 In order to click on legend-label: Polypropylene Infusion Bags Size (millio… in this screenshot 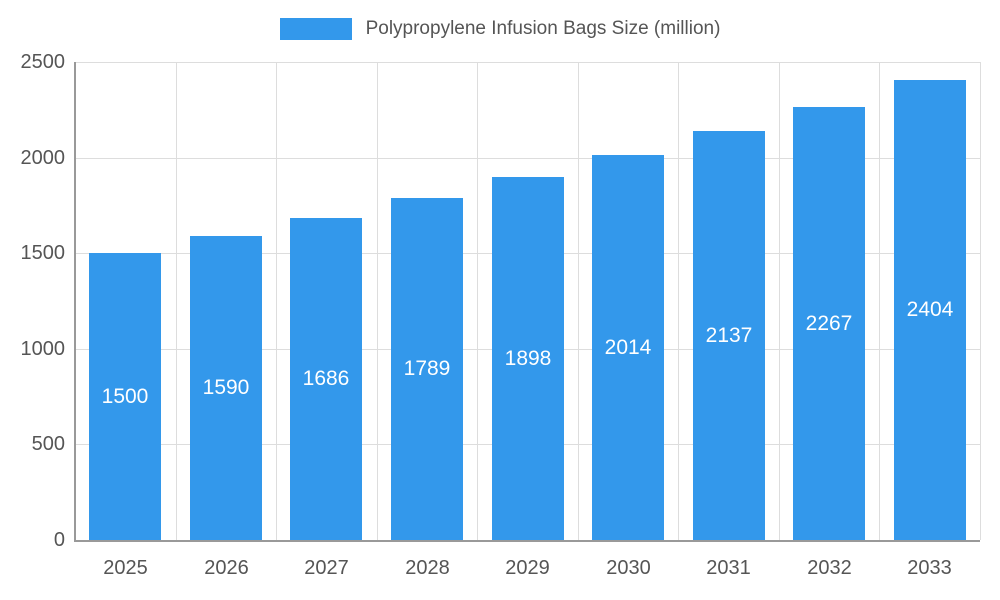, I will do `click(543, 28)`.